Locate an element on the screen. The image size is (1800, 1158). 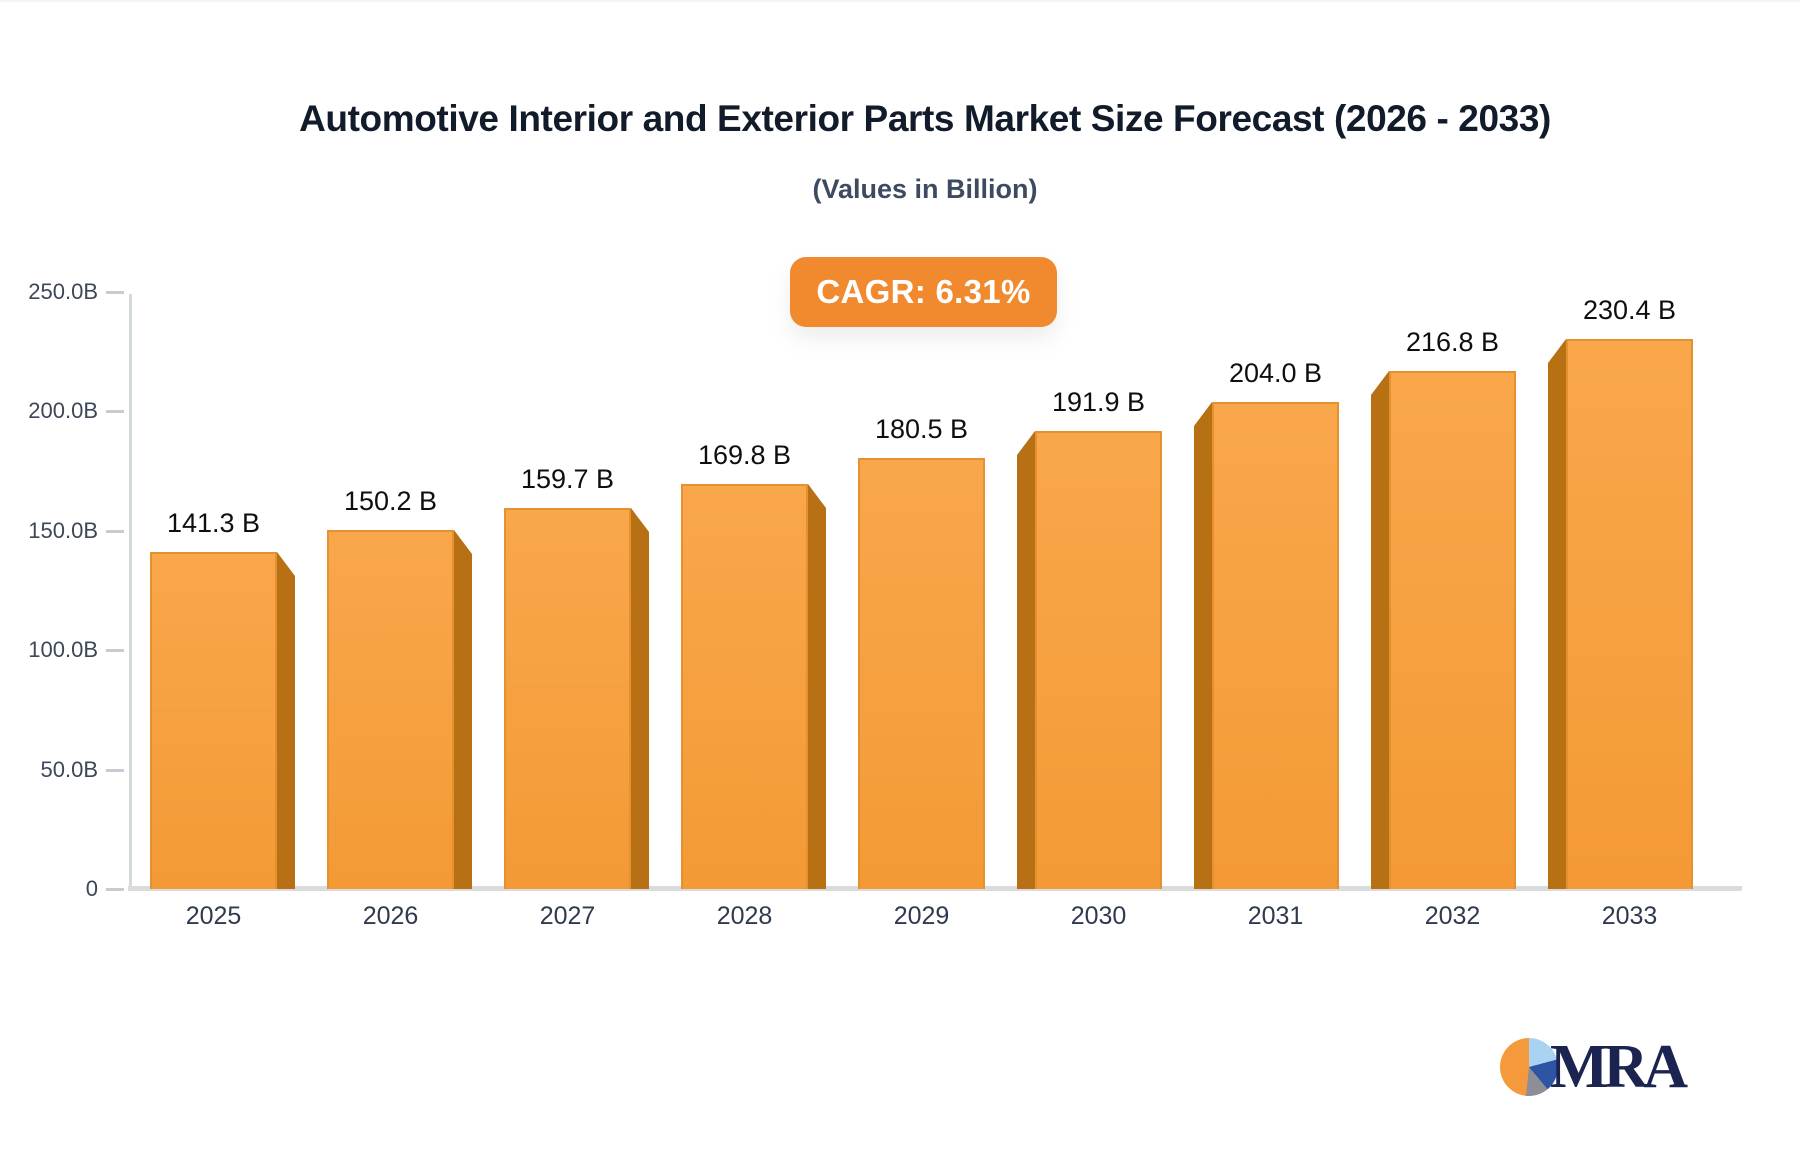
bar-value-label-2026: 150.2 B is located at coordinates (390, 501).